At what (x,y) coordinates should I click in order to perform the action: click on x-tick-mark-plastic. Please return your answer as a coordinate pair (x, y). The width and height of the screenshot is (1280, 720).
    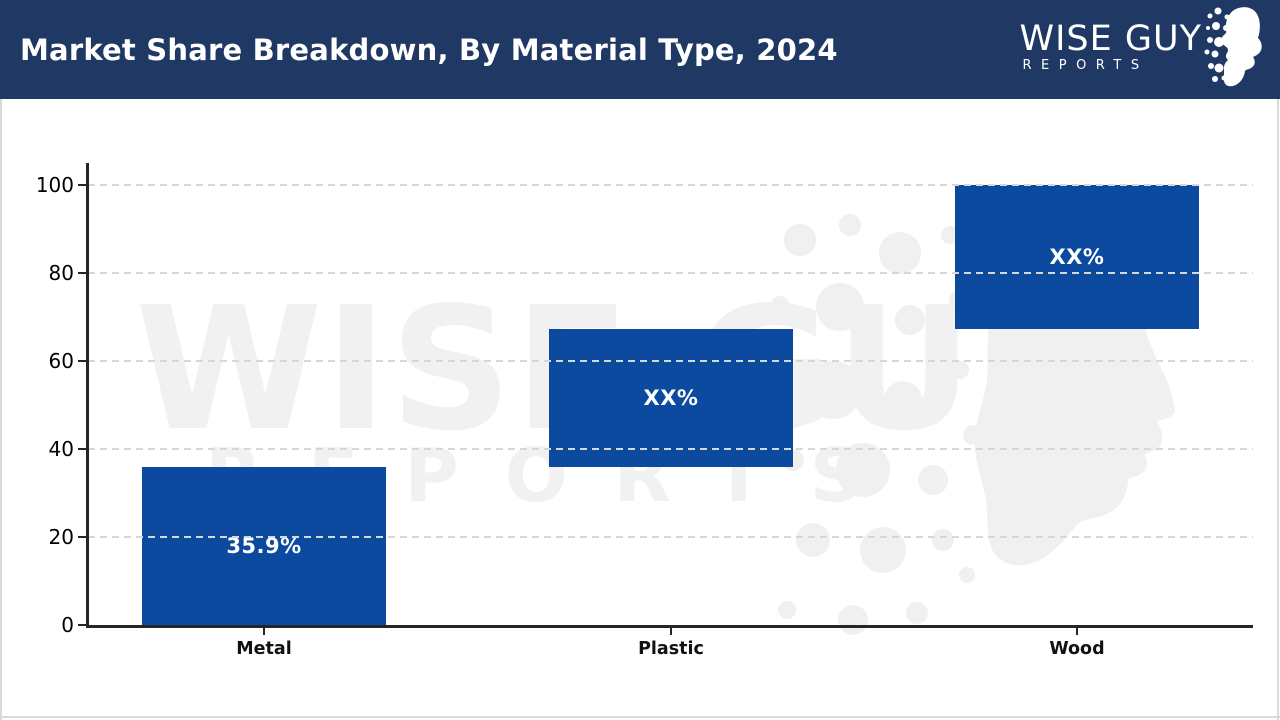
    Looking at the image, I should click on (671, 631).